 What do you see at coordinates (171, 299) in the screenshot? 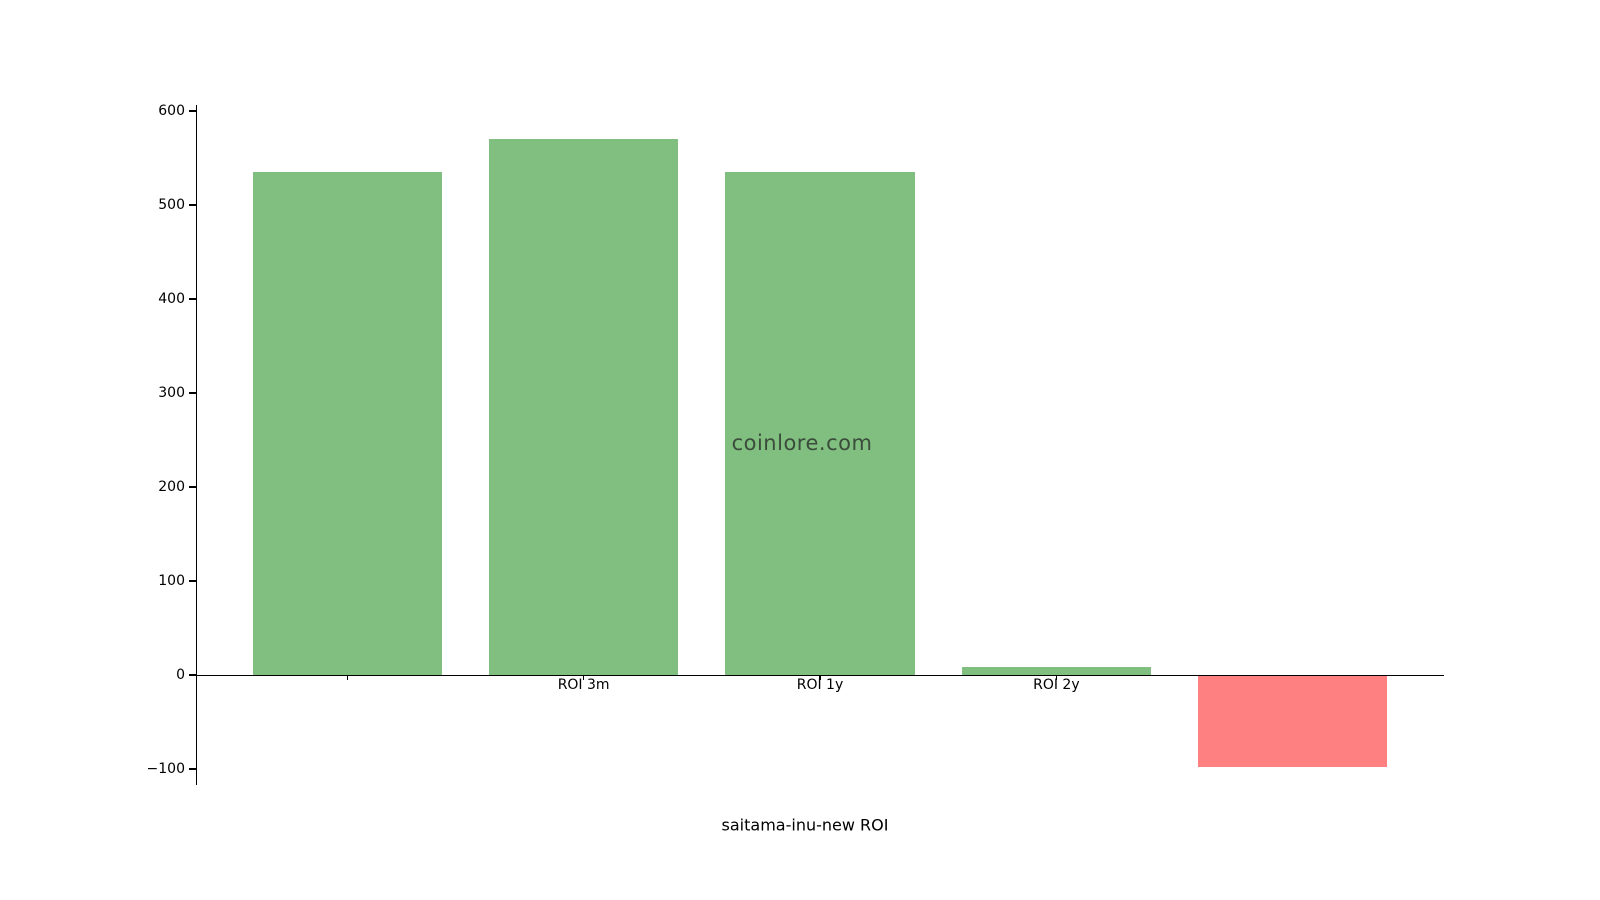
I see `y-axis-tick-label: 400` at bounding box center [171, 299].